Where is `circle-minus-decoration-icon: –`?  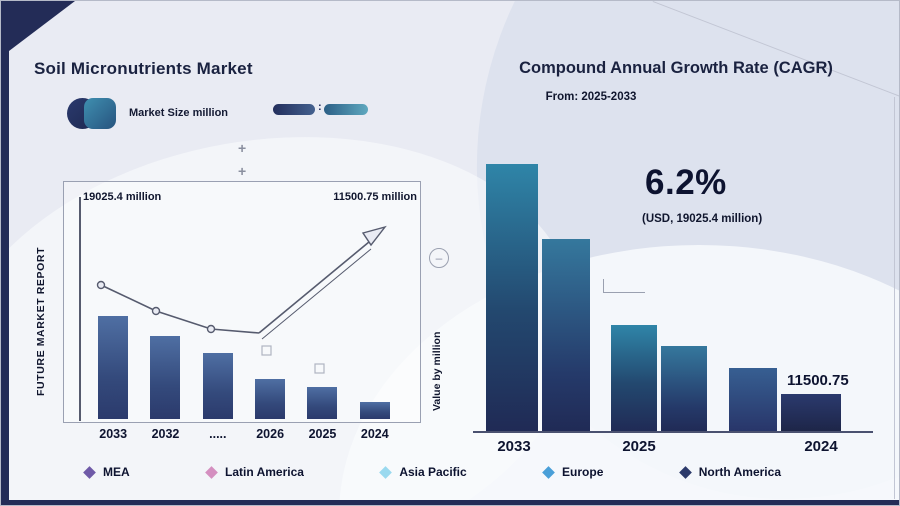
circle-minus-decoration-icon: – is located at coordinates (439, 258).